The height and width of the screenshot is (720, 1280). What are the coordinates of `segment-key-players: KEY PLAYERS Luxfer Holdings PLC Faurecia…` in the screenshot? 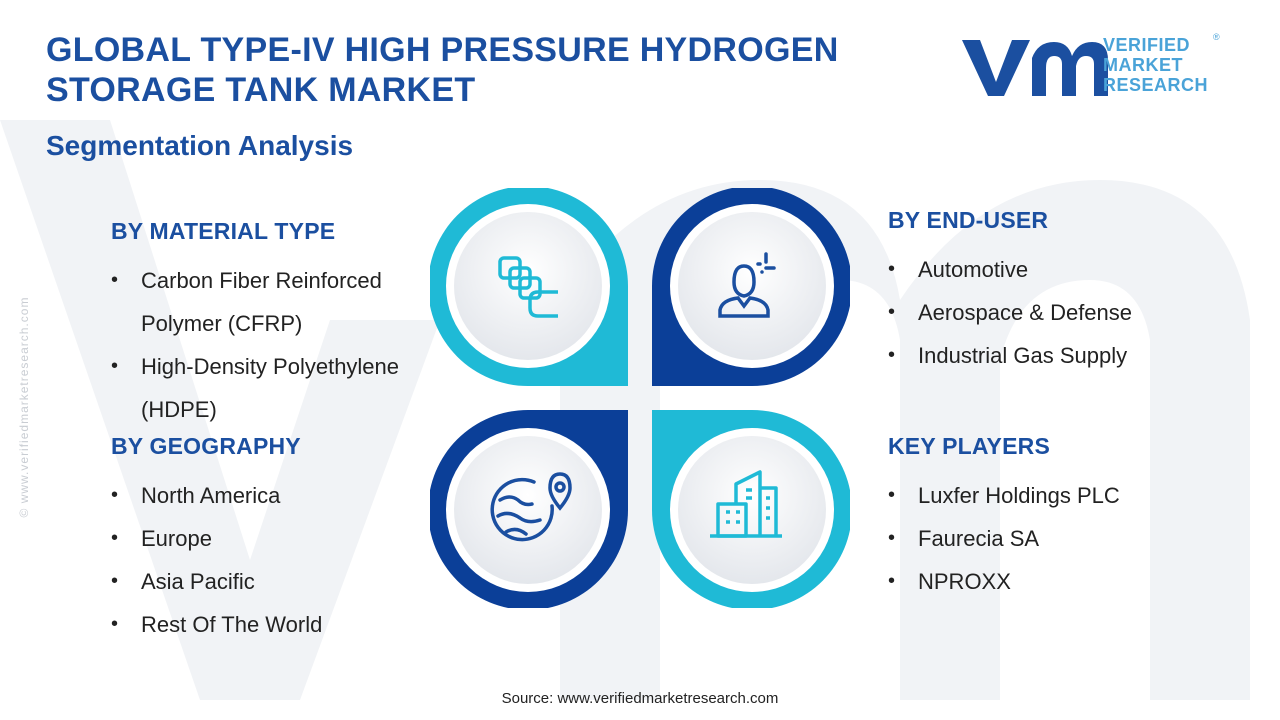 It's located at (1068, 518).